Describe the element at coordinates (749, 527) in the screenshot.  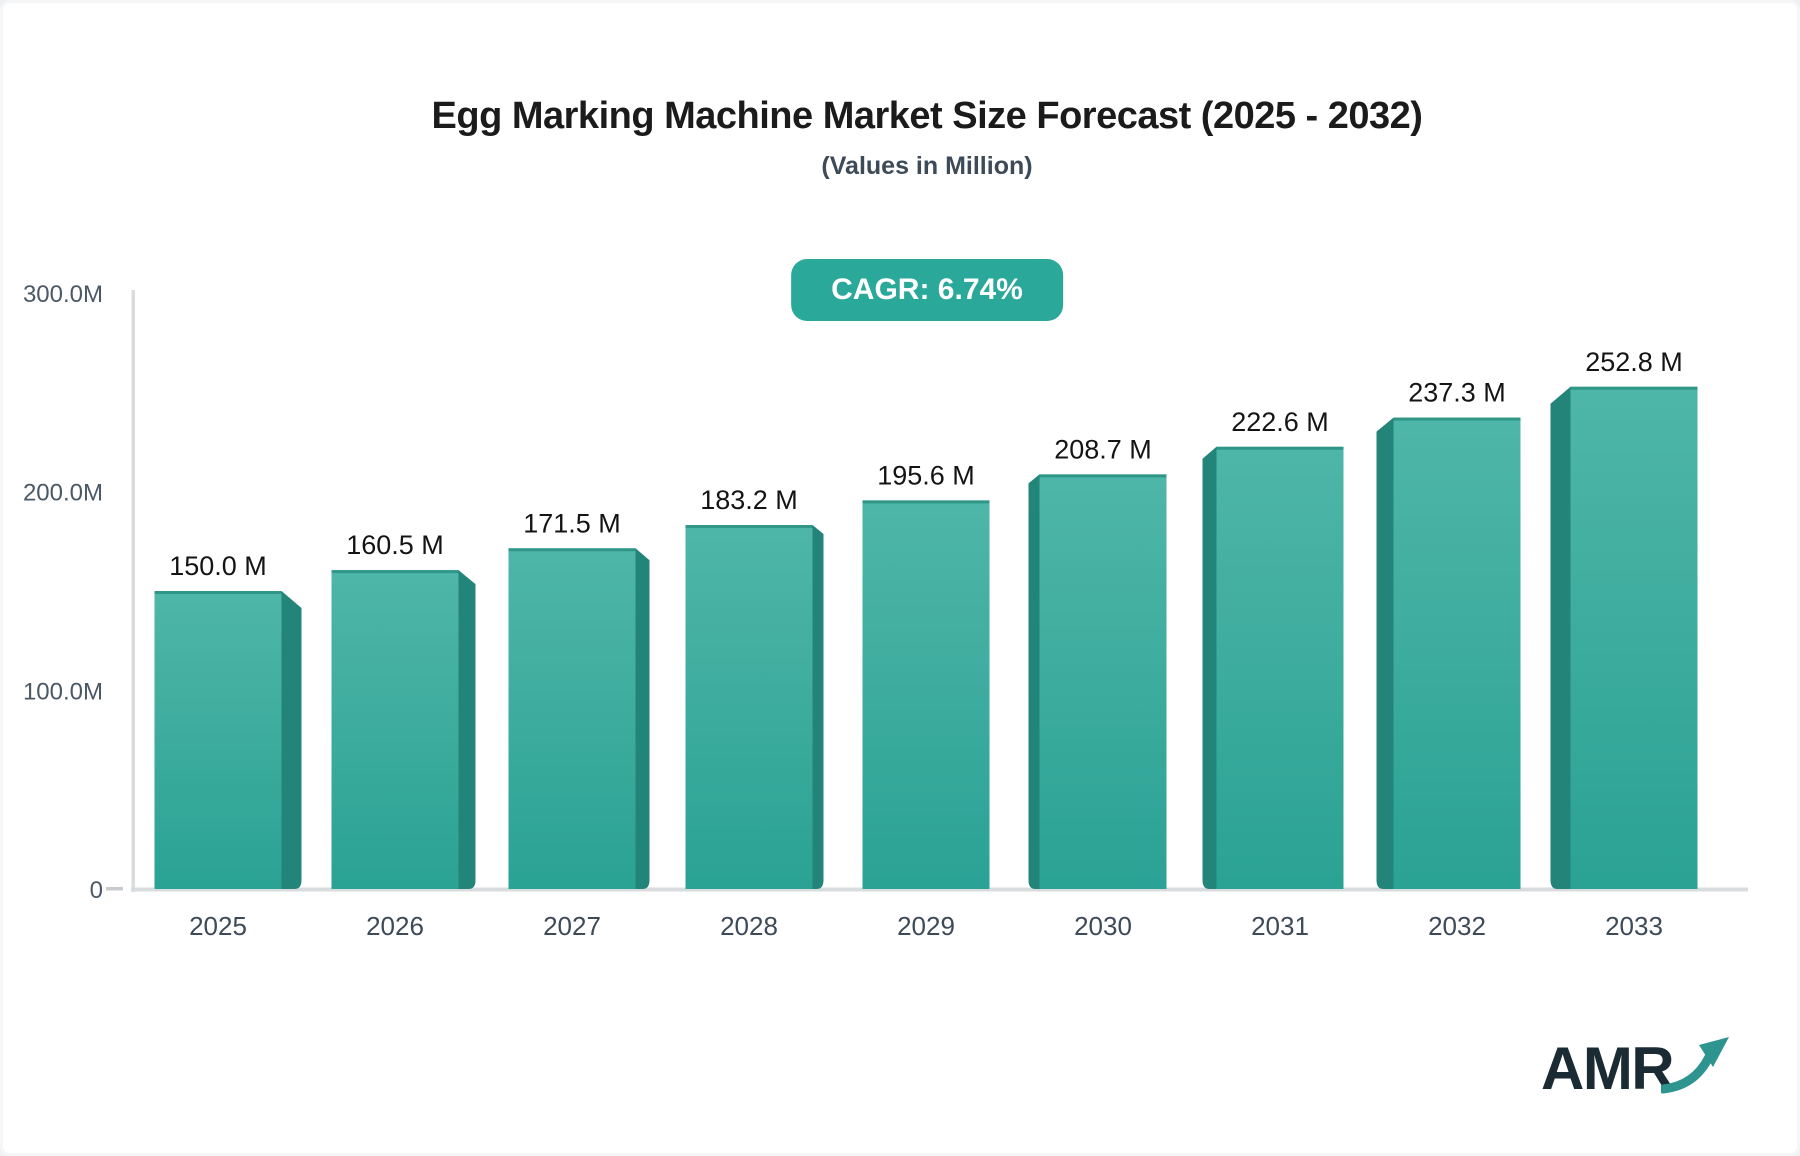
I see `bar-top-edge-2028` at that location.